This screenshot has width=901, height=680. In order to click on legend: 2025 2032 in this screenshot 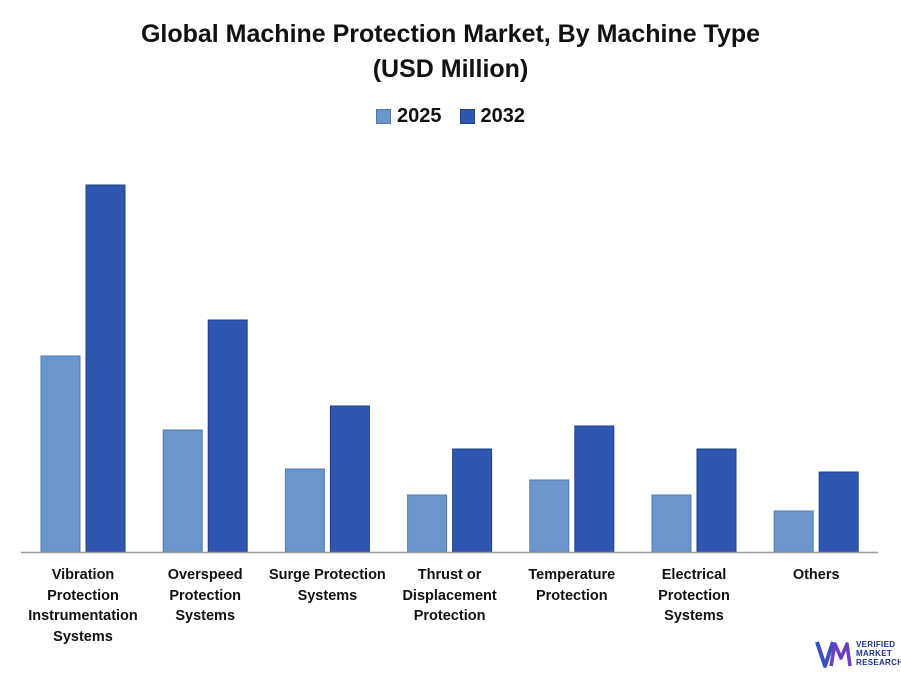, I will do `click(450, 116)`.